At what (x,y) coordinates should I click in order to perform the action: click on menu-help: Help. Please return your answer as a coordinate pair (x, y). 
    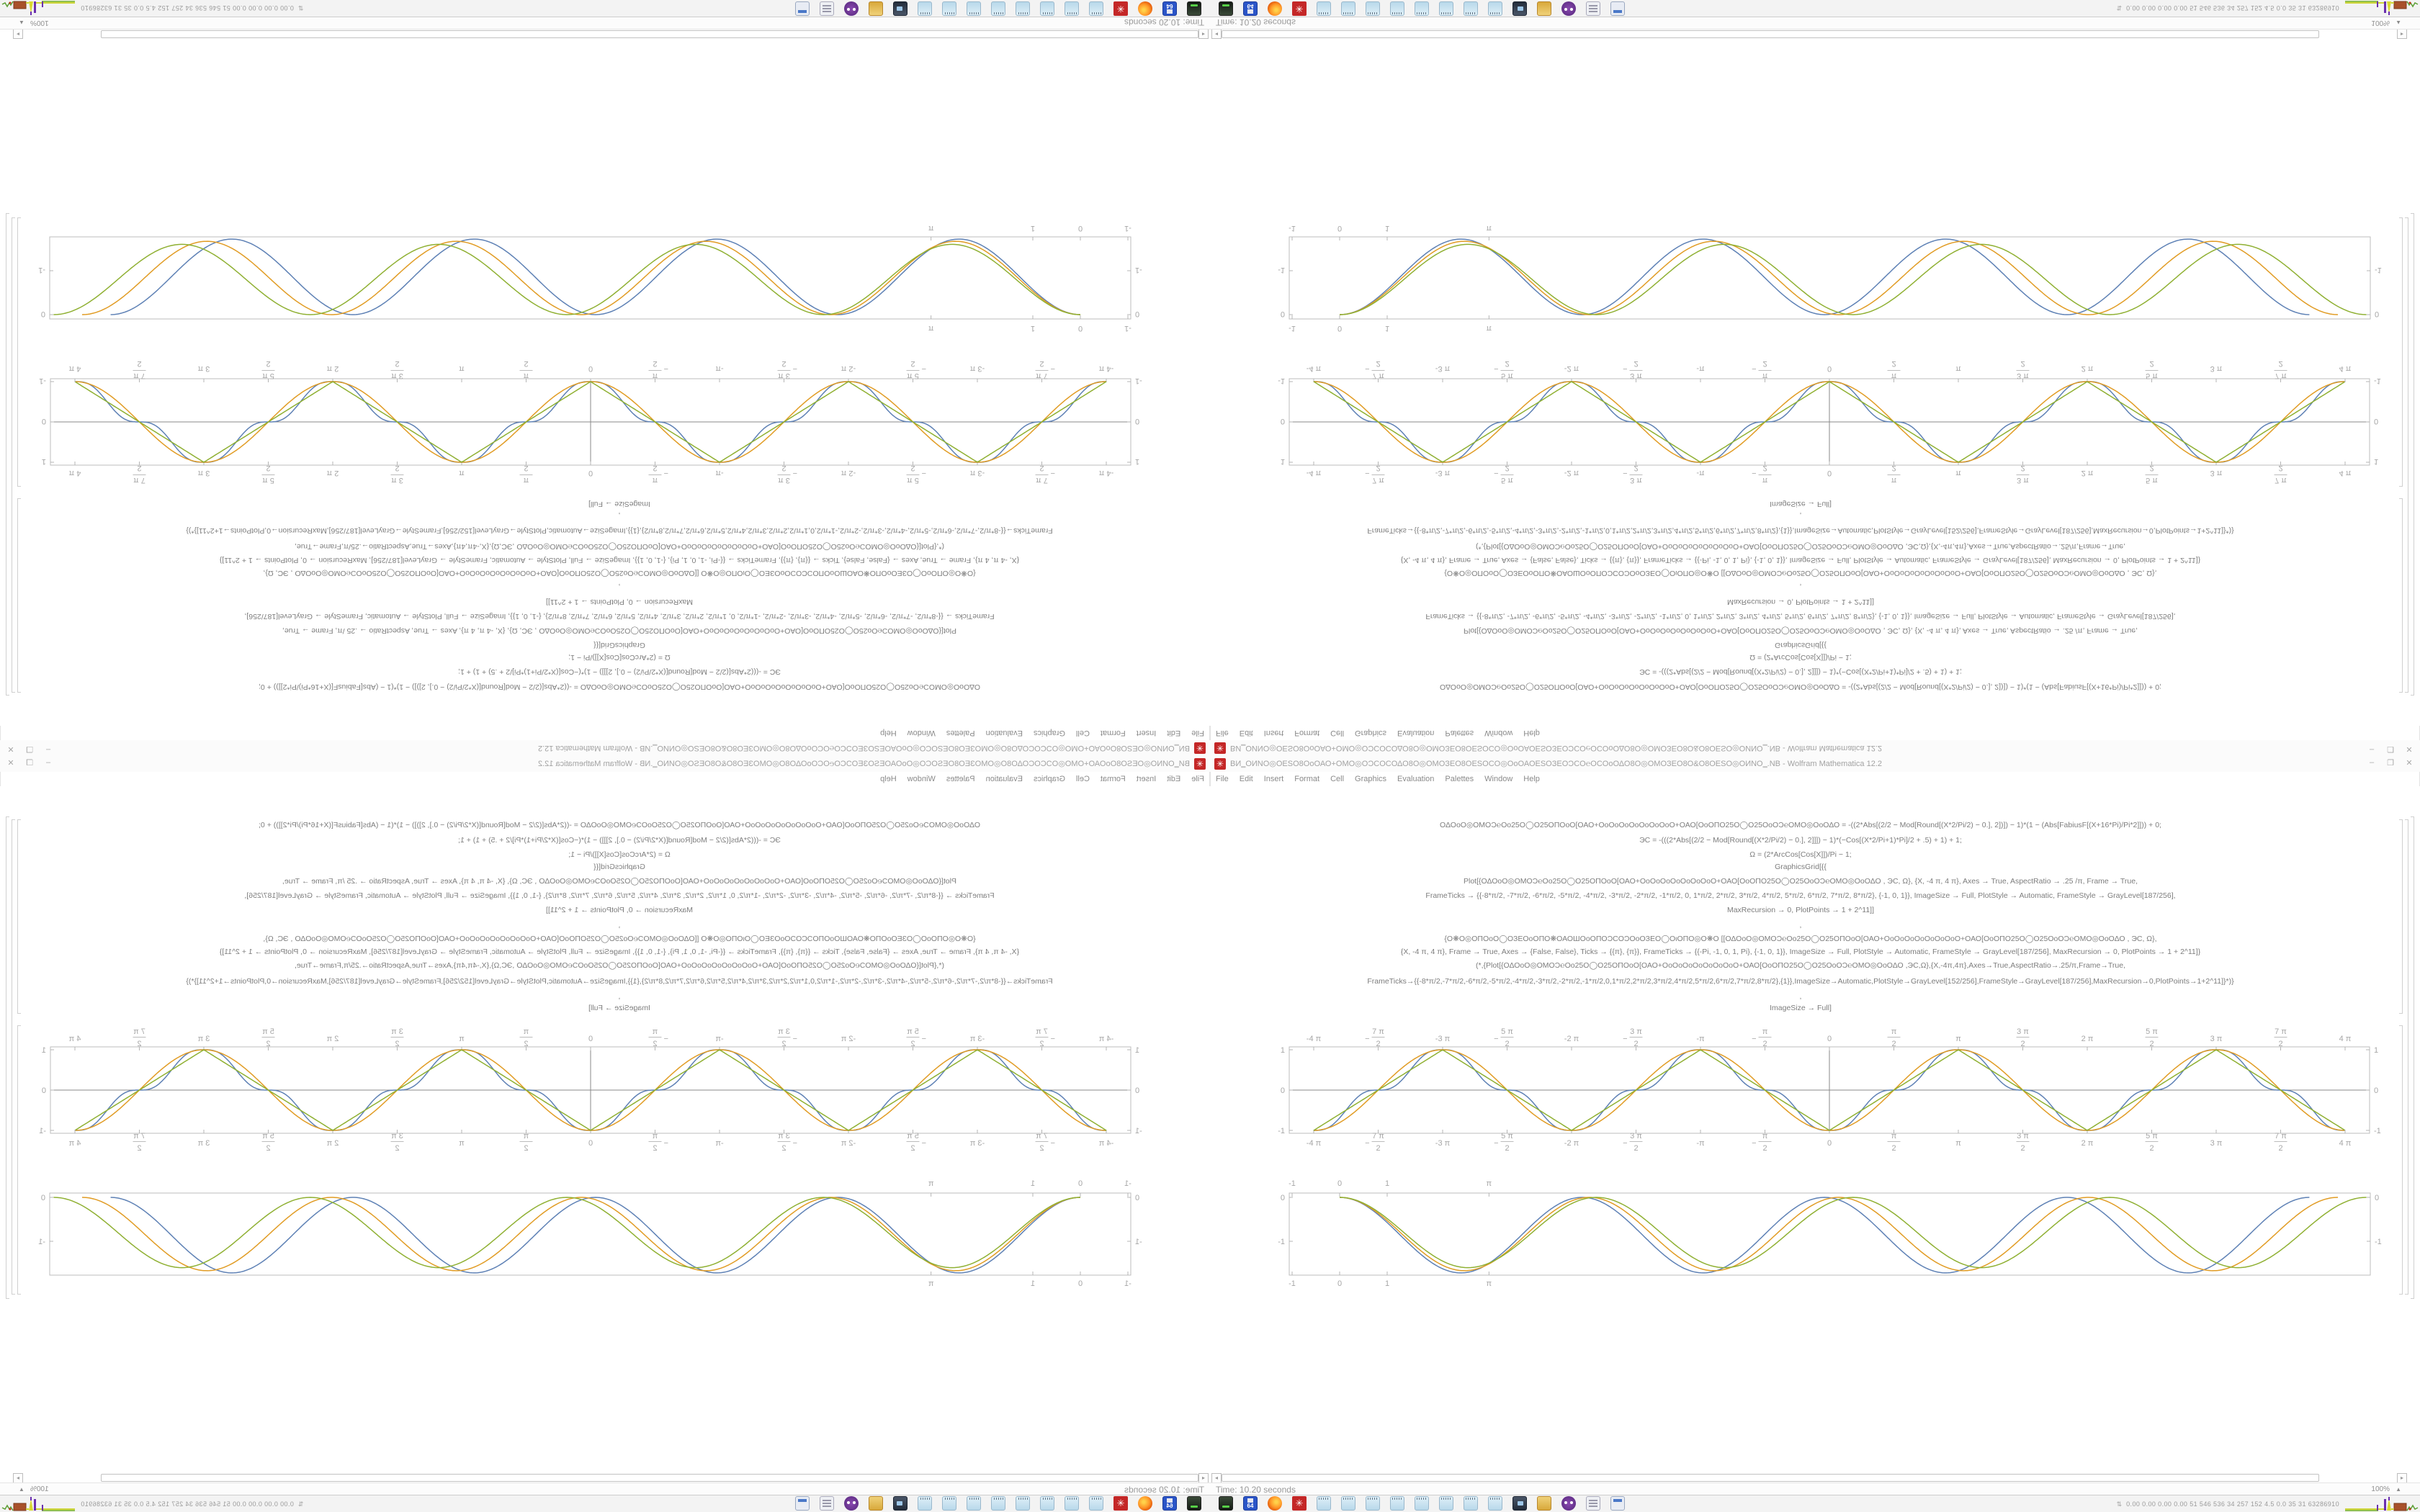
    Looking at the image, I should click on (888, 733).